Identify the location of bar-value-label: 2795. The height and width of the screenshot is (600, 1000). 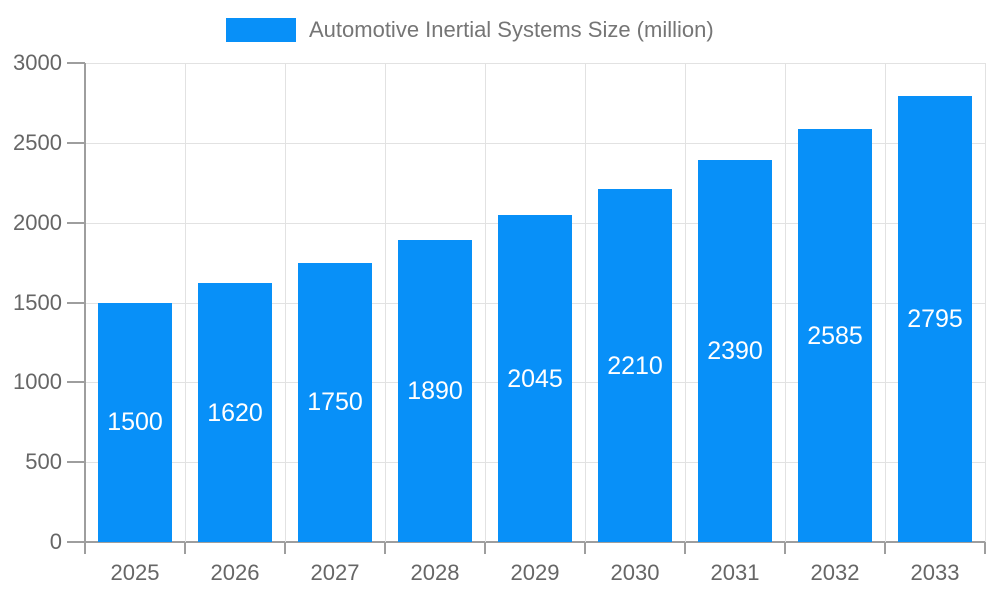
(935, 318).